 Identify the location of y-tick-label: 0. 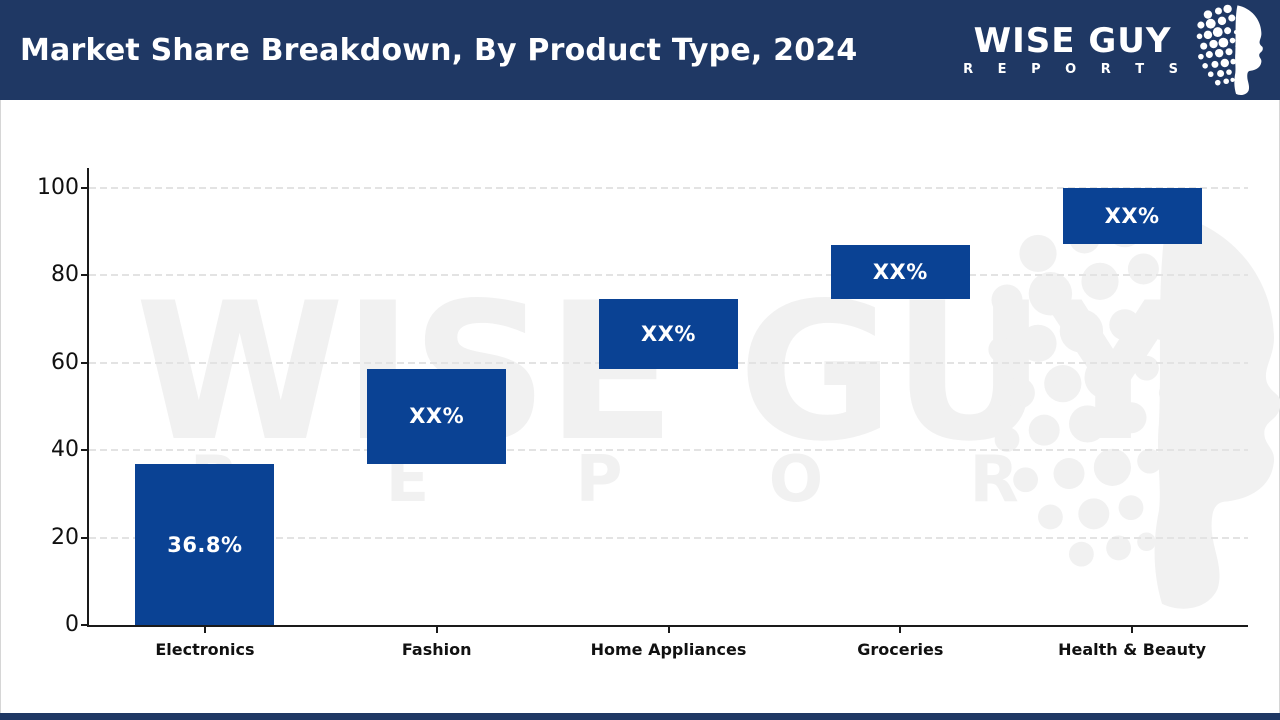
(72, 624).